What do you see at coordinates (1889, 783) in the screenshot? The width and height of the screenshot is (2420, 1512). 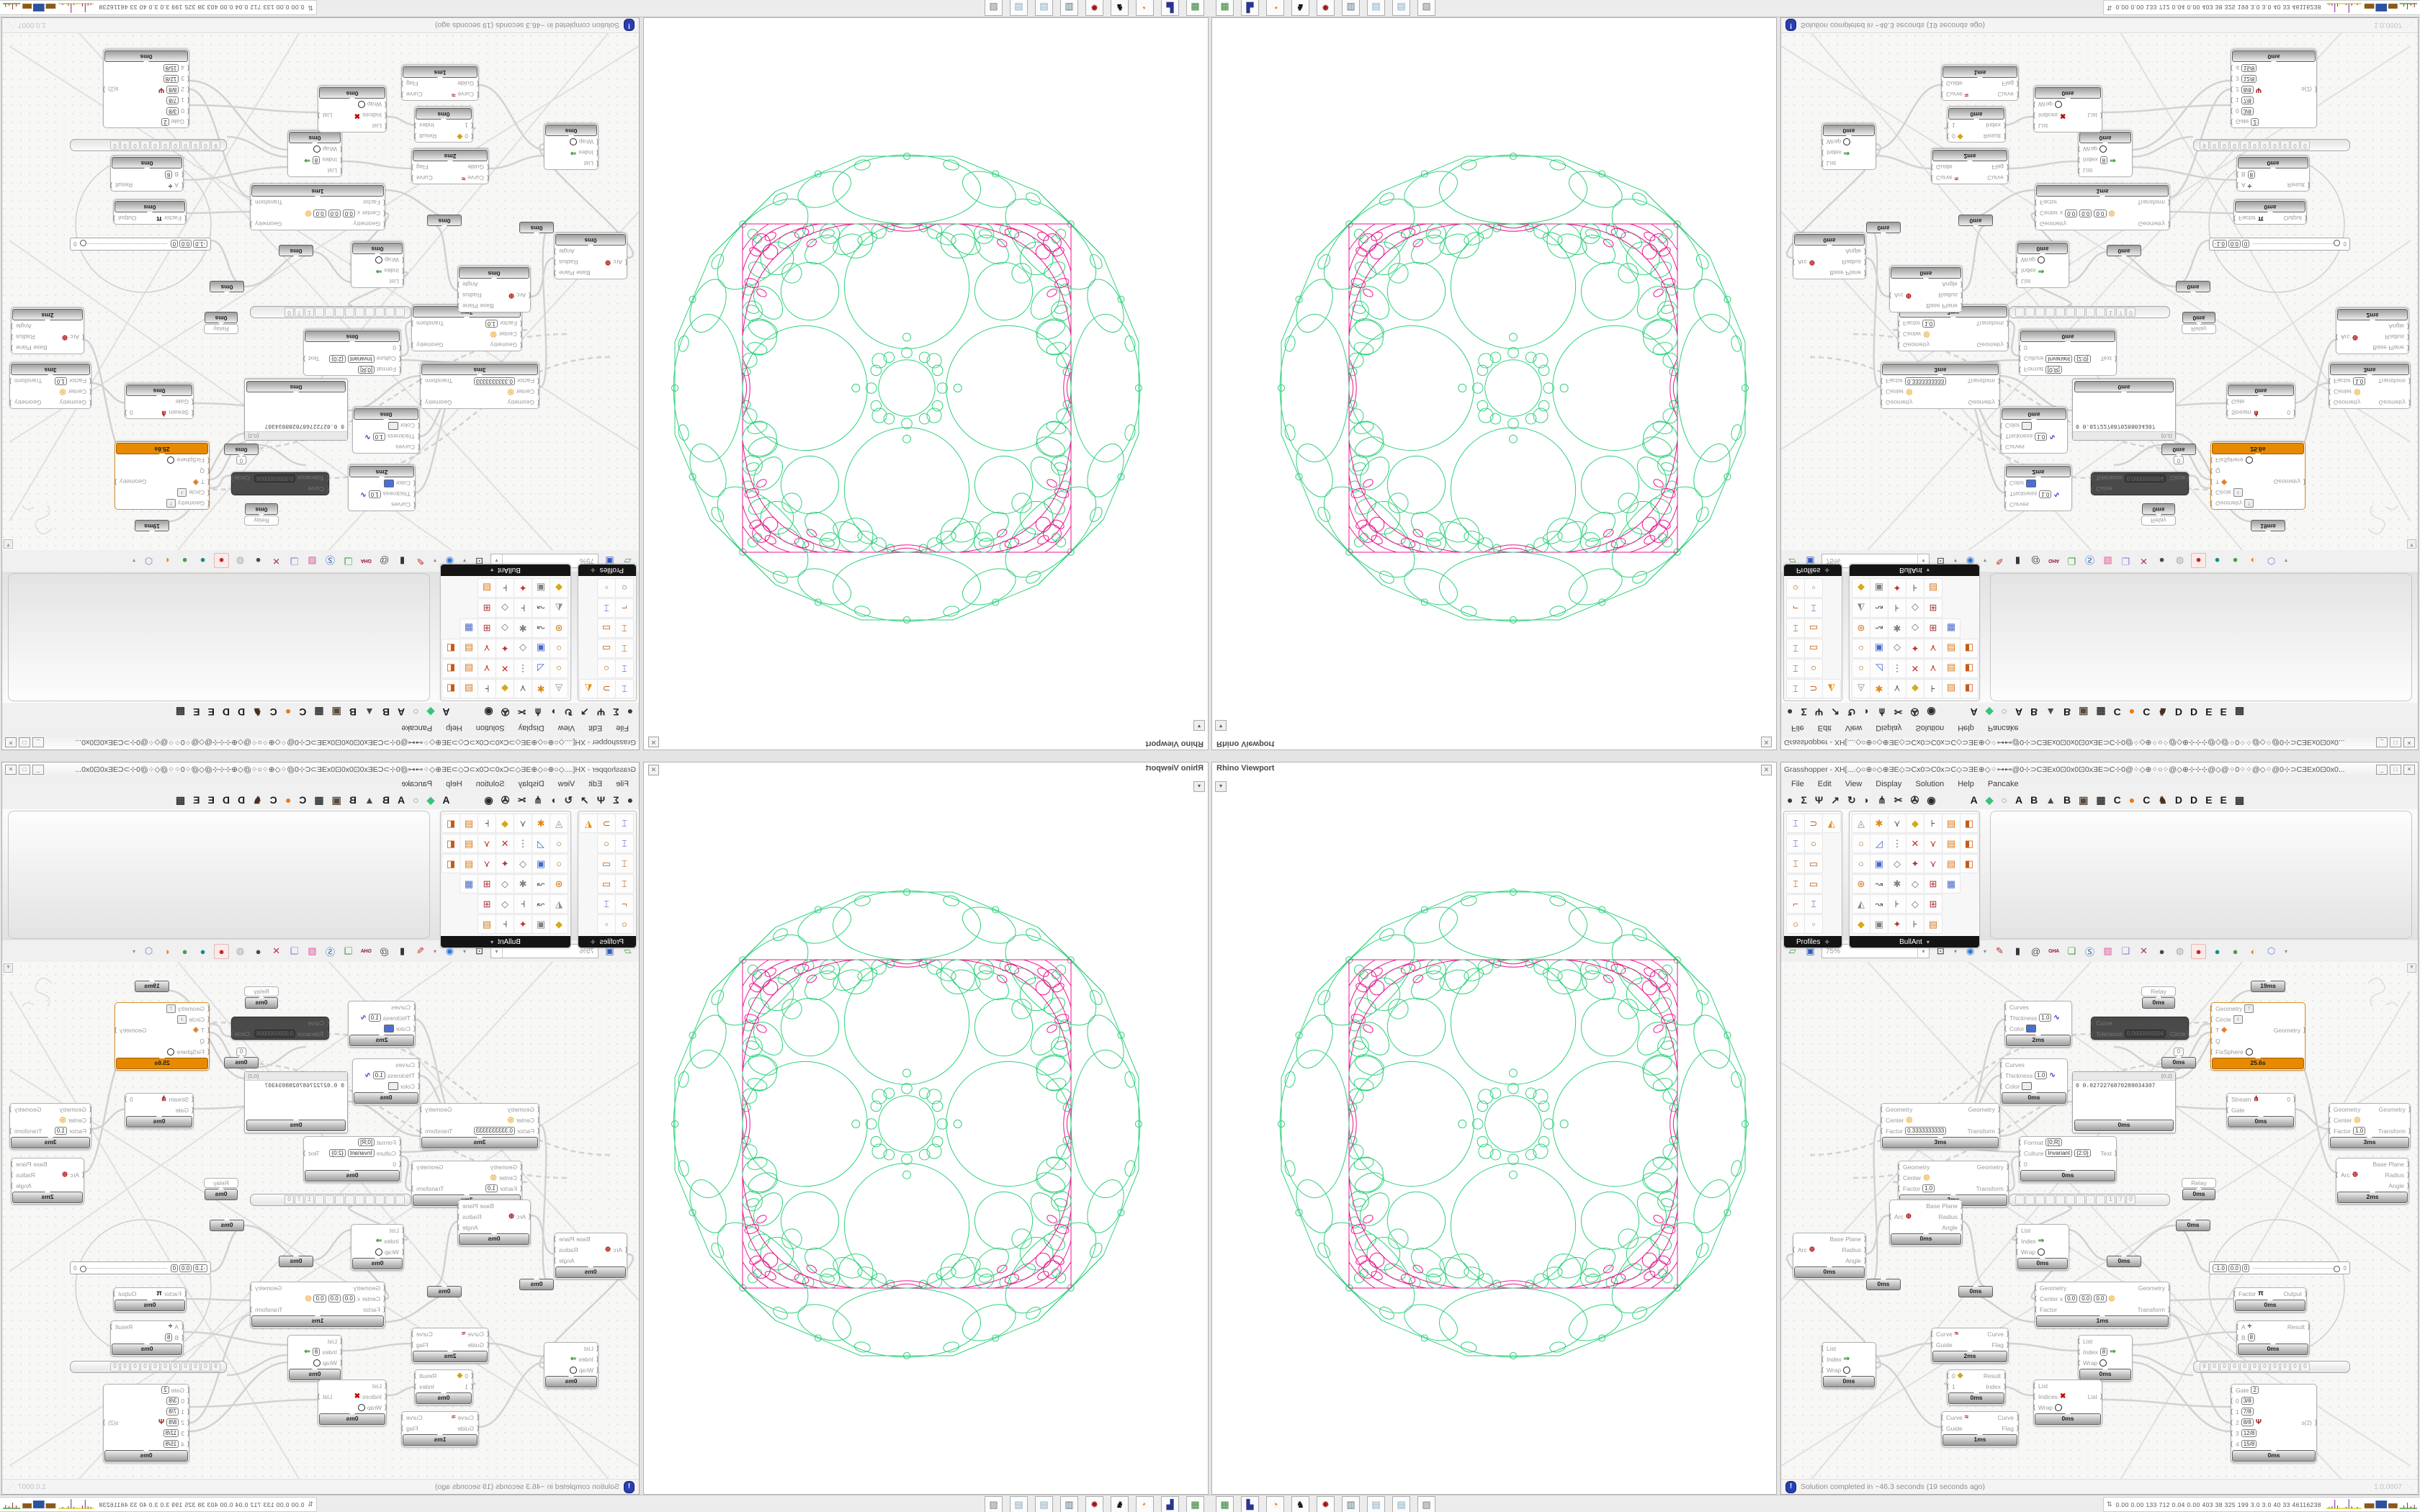 I see `menu-item-display: Display` at bounding box center [1889, 783].